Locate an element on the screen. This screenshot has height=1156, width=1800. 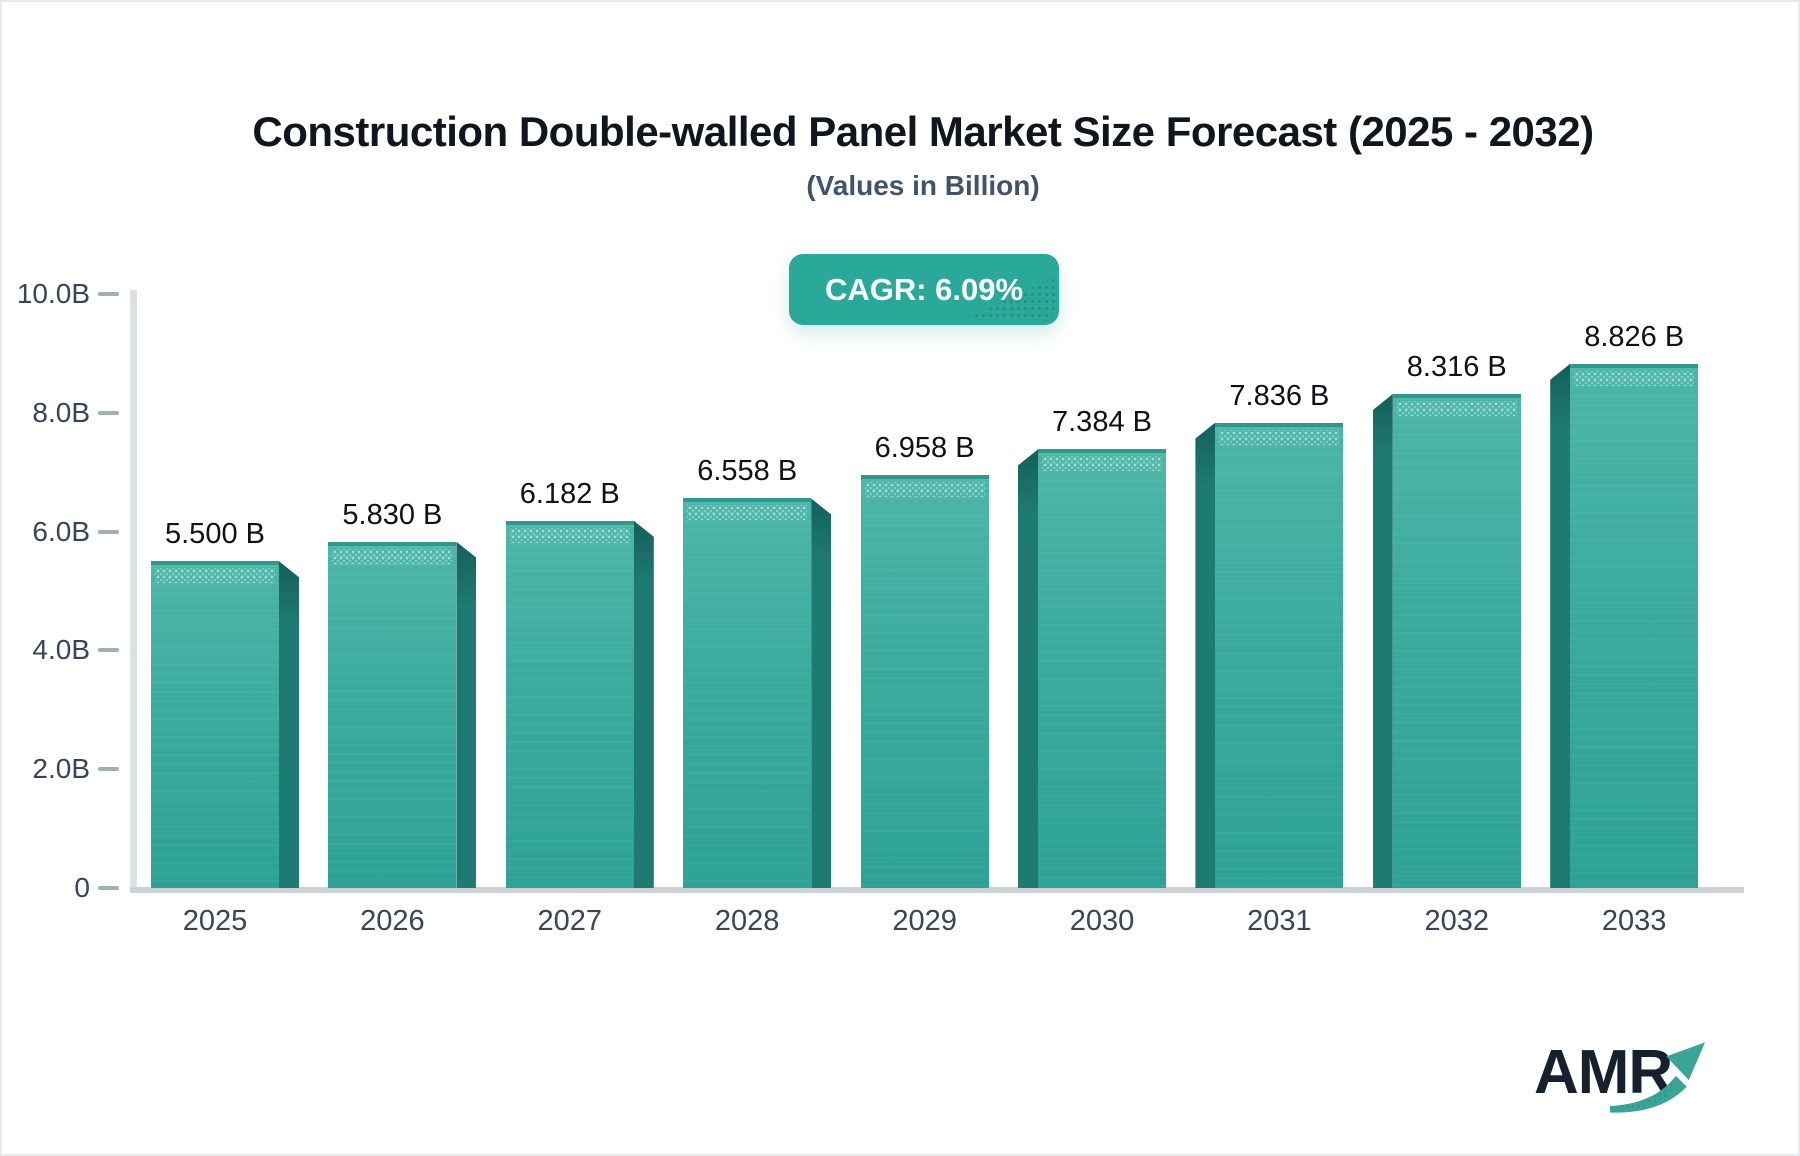
chart-subtitle: (Values in Billion) is located at coordinates (923, 185).